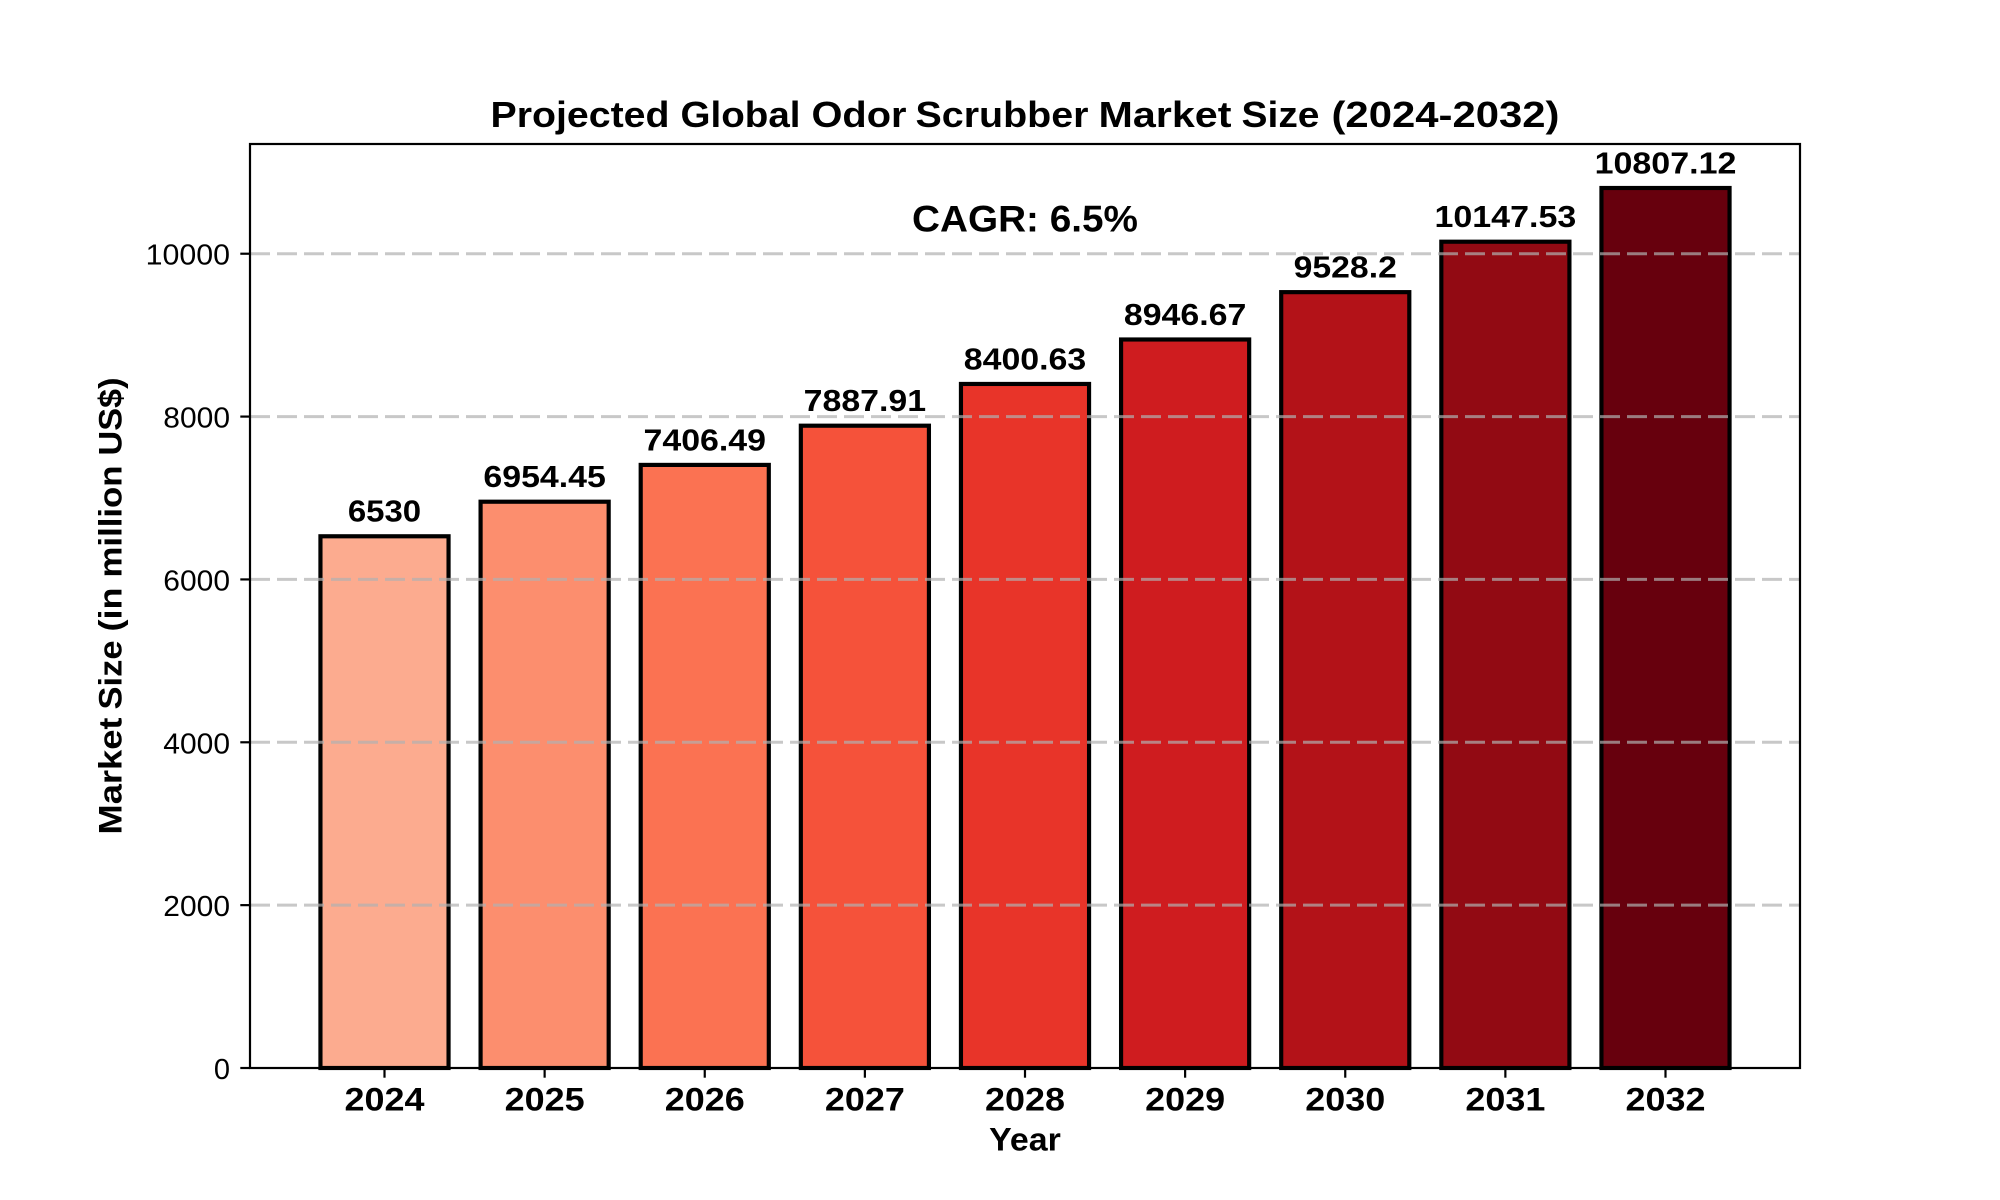  What do you see at coordinates (1025, 218) in the screenshot?
I see `svg-text: CAGR: 6.5%` at bounding box center [1025, 218].